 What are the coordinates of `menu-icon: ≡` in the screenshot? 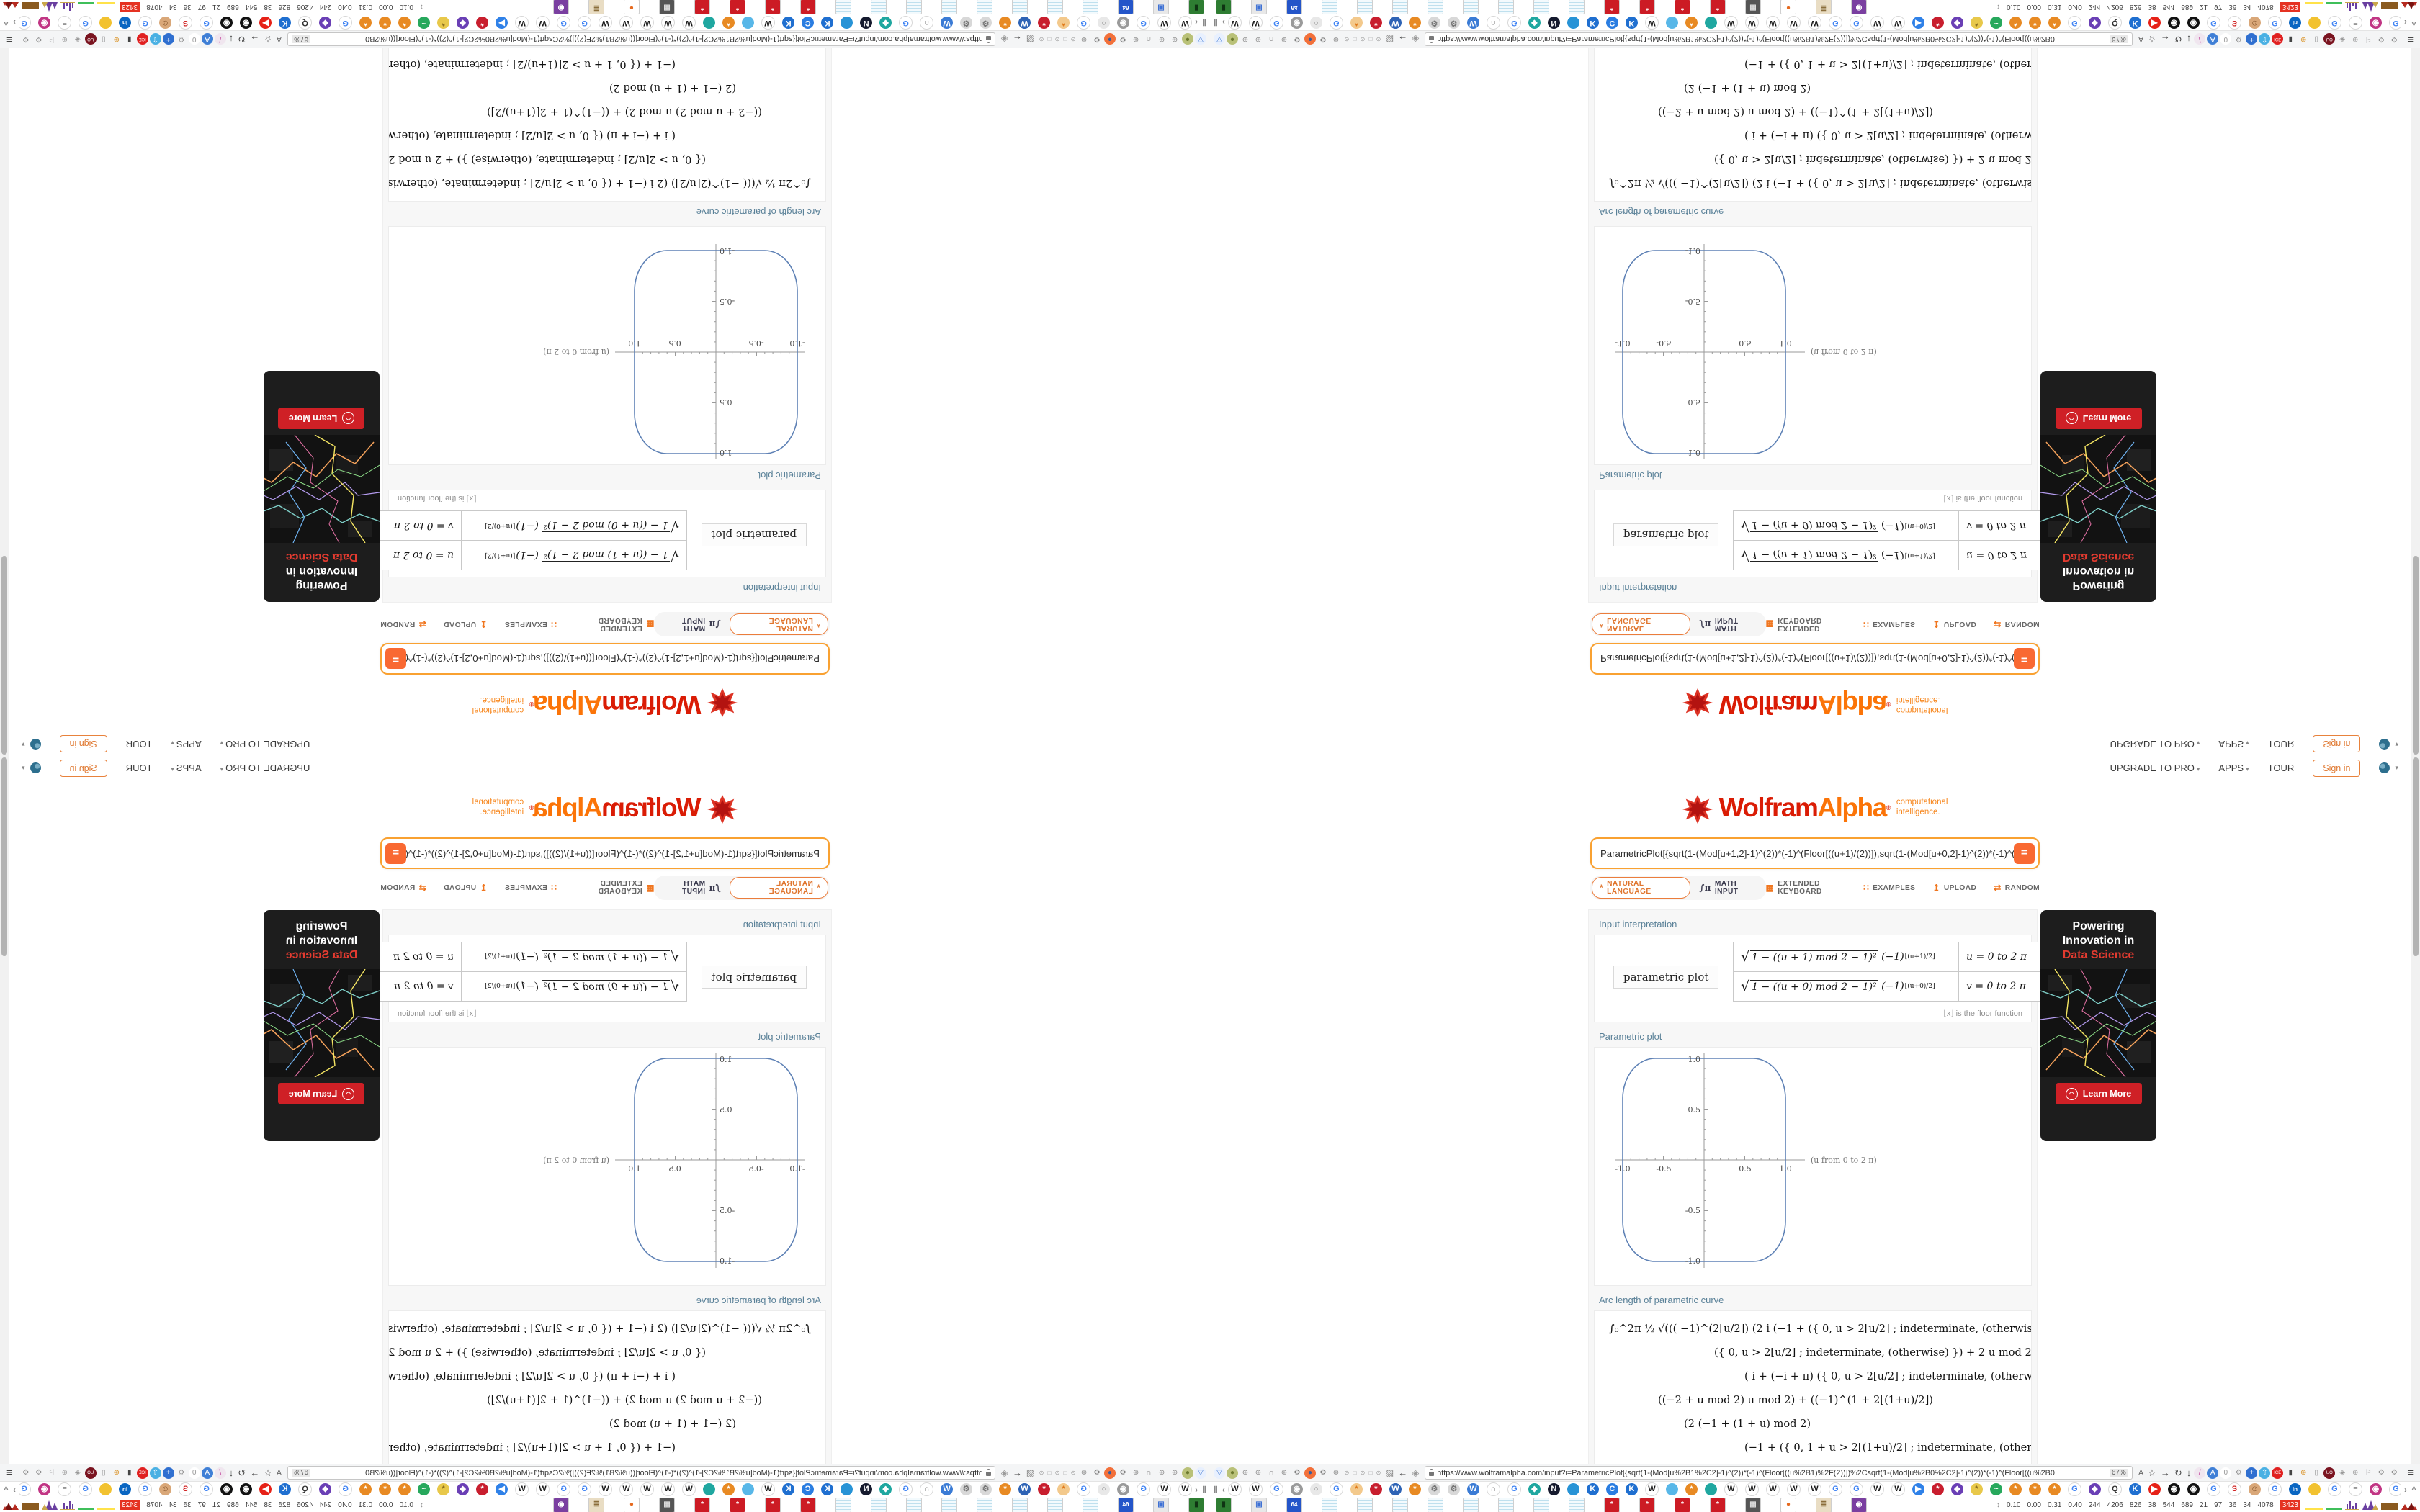 It's located at (9, 1473).